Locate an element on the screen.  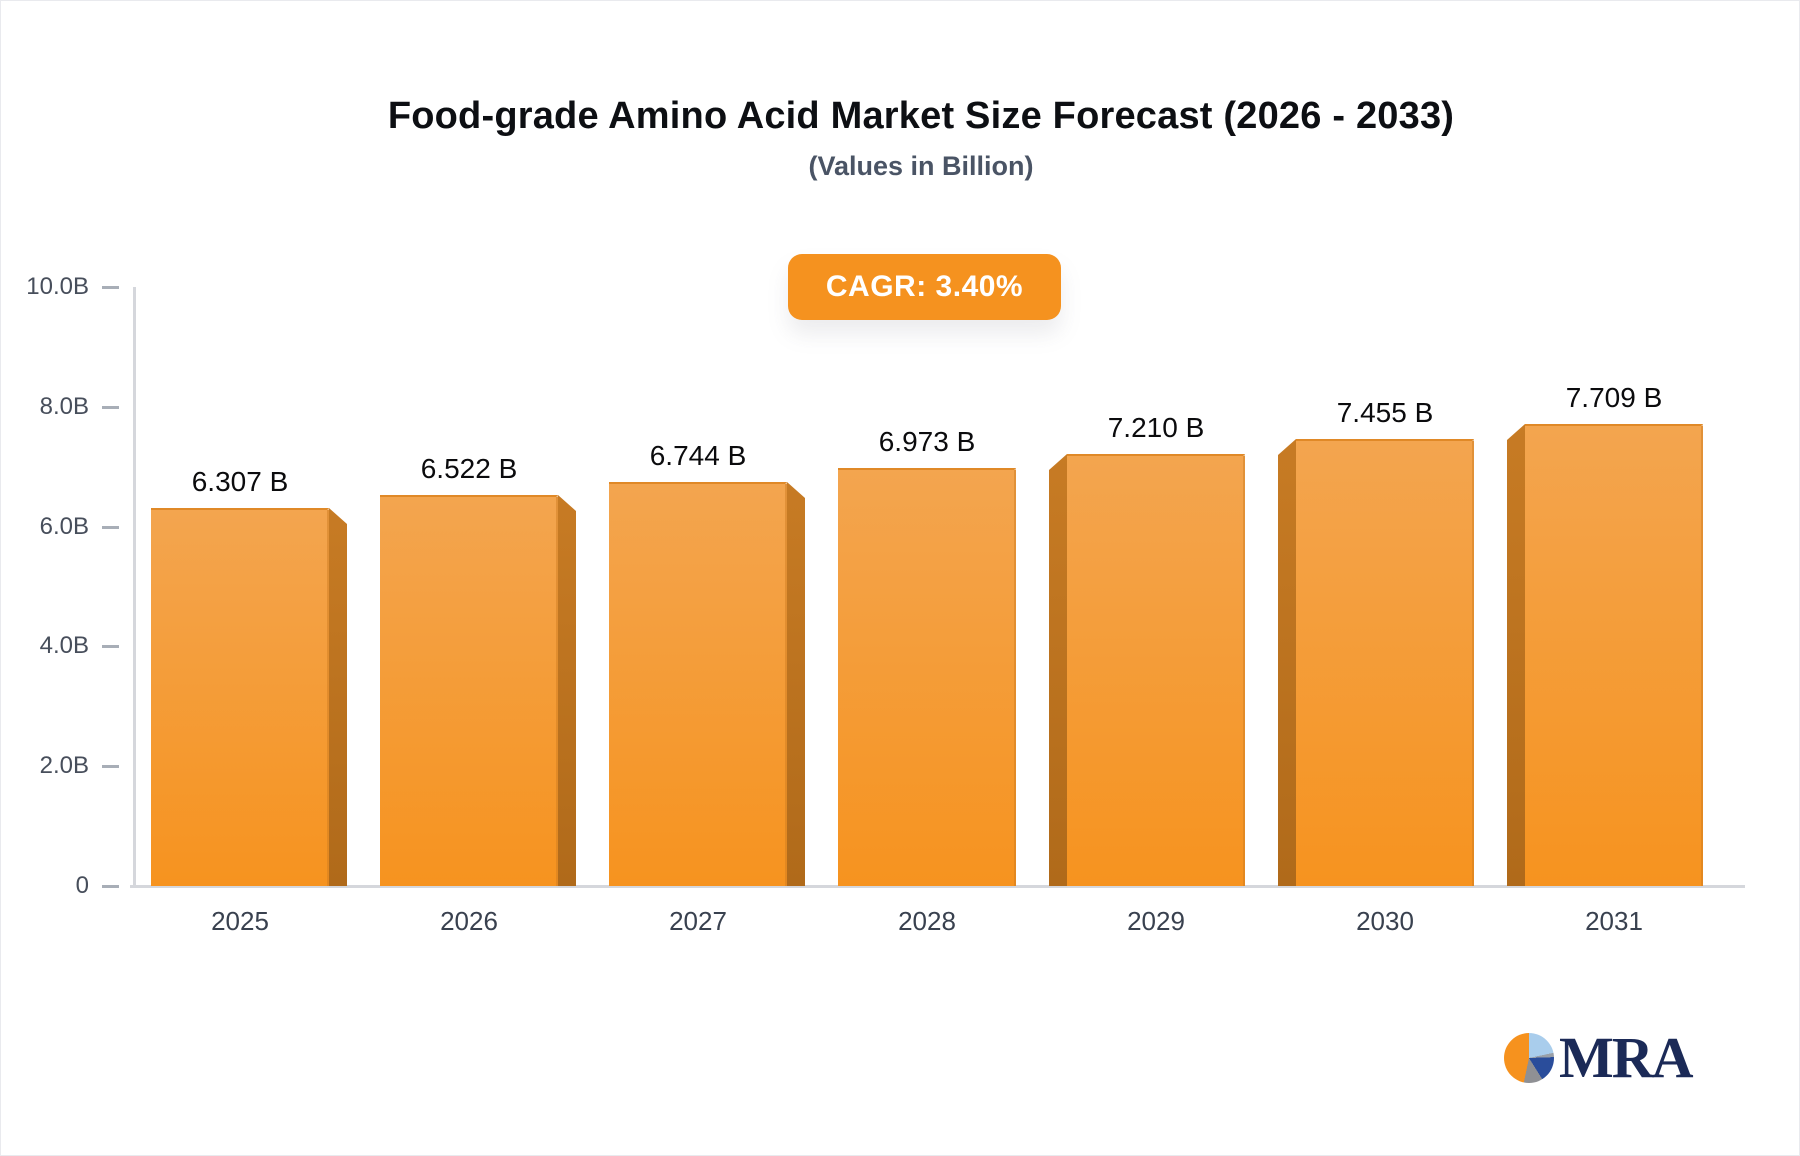
bar-value-label: 6.973 B is located at coordinates (927, 441).